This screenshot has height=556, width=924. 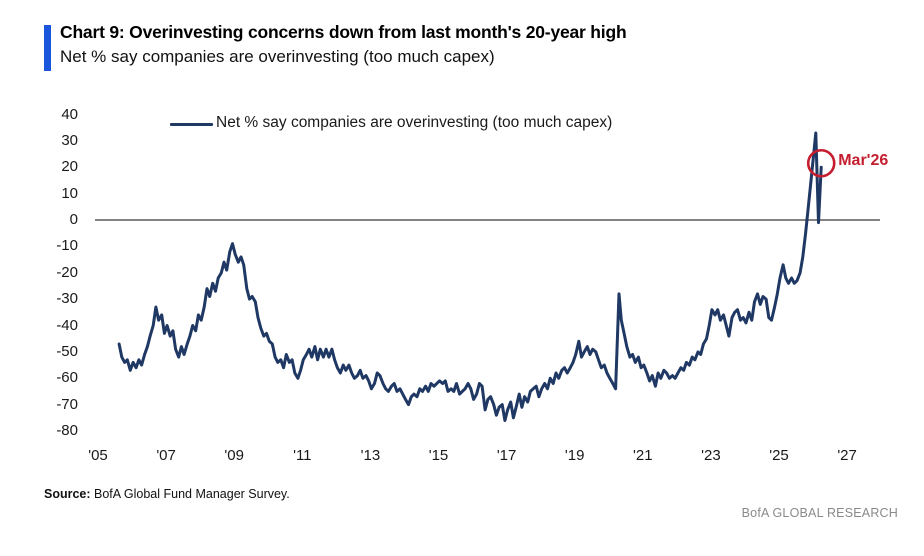 I want to click on y-tick-label: -10, so click(x=67, y=246).